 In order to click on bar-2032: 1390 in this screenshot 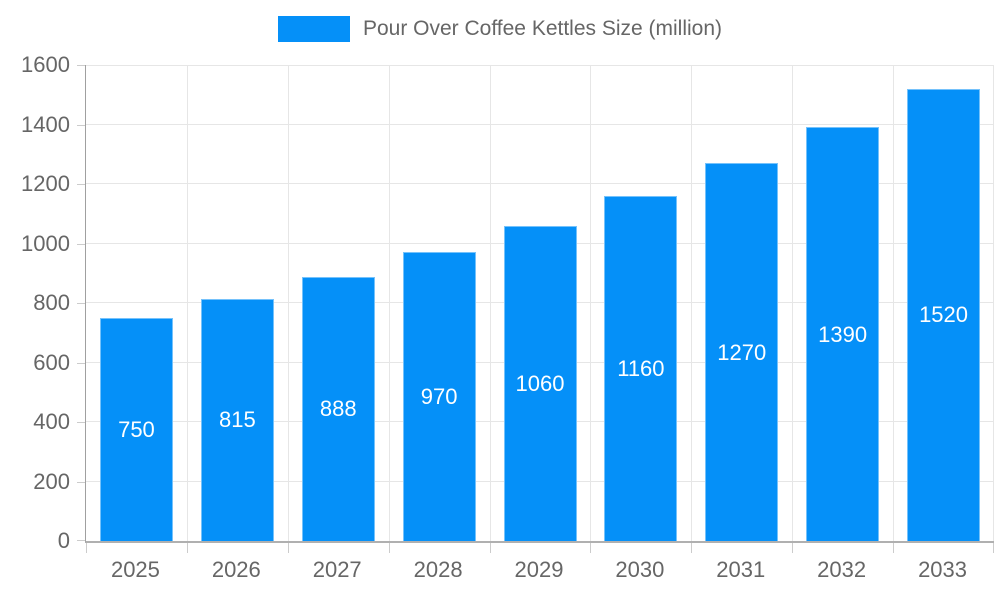, I will do `click(843, 334)`.